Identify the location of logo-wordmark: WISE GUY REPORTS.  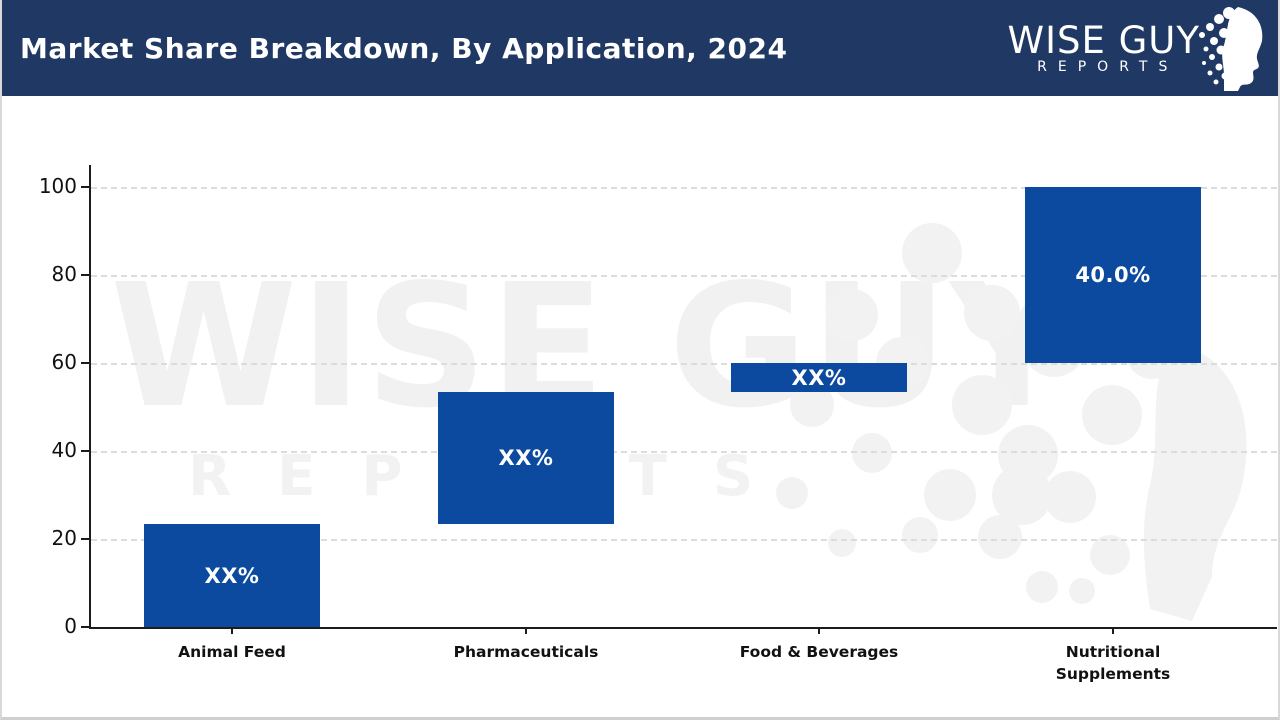
(1103, 47).